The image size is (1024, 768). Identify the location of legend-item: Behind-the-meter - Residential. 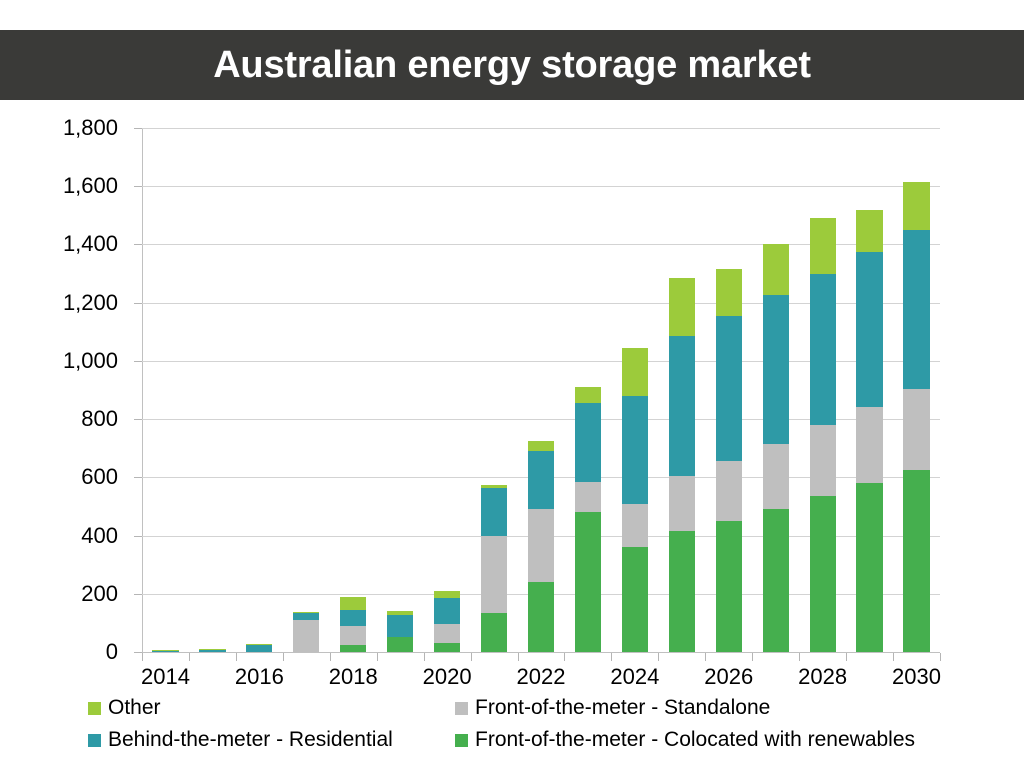
(240, 740).